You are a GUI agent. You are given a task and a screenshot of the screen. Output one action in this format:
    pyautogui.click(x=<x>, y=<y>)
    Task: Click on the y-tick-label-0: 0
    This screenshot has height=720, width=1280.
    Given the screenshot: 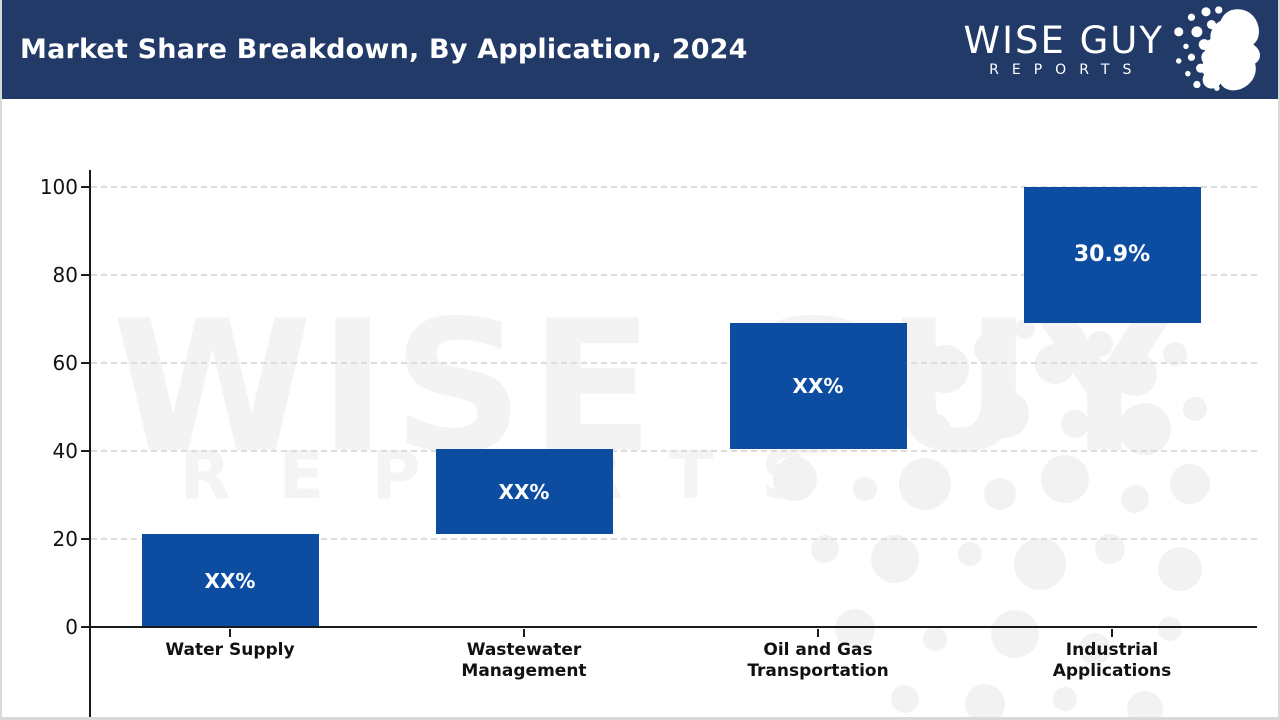 What is the action you would take?
    pyautogui.click(x=71, y=627)
    